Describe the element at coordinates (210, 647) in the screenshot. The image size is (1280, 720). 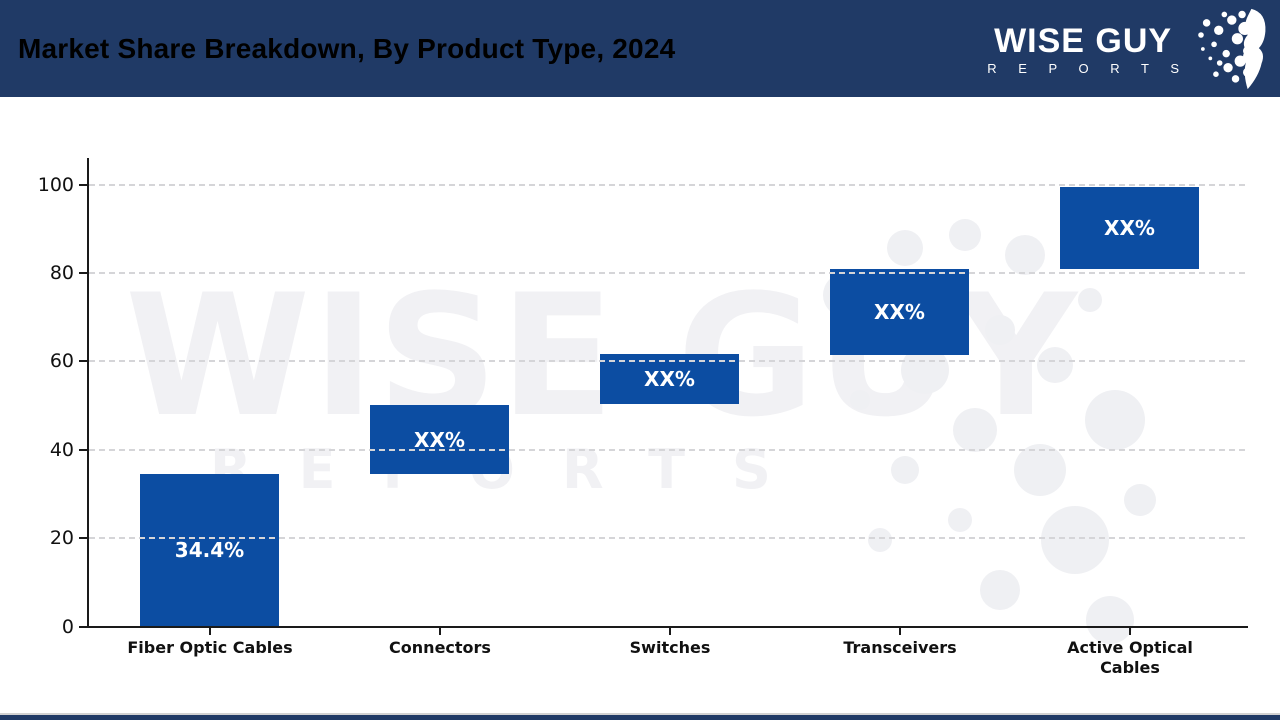
I see `x-tick-label-fiber-optic-cables: Fiber Optic Cables` at that location.